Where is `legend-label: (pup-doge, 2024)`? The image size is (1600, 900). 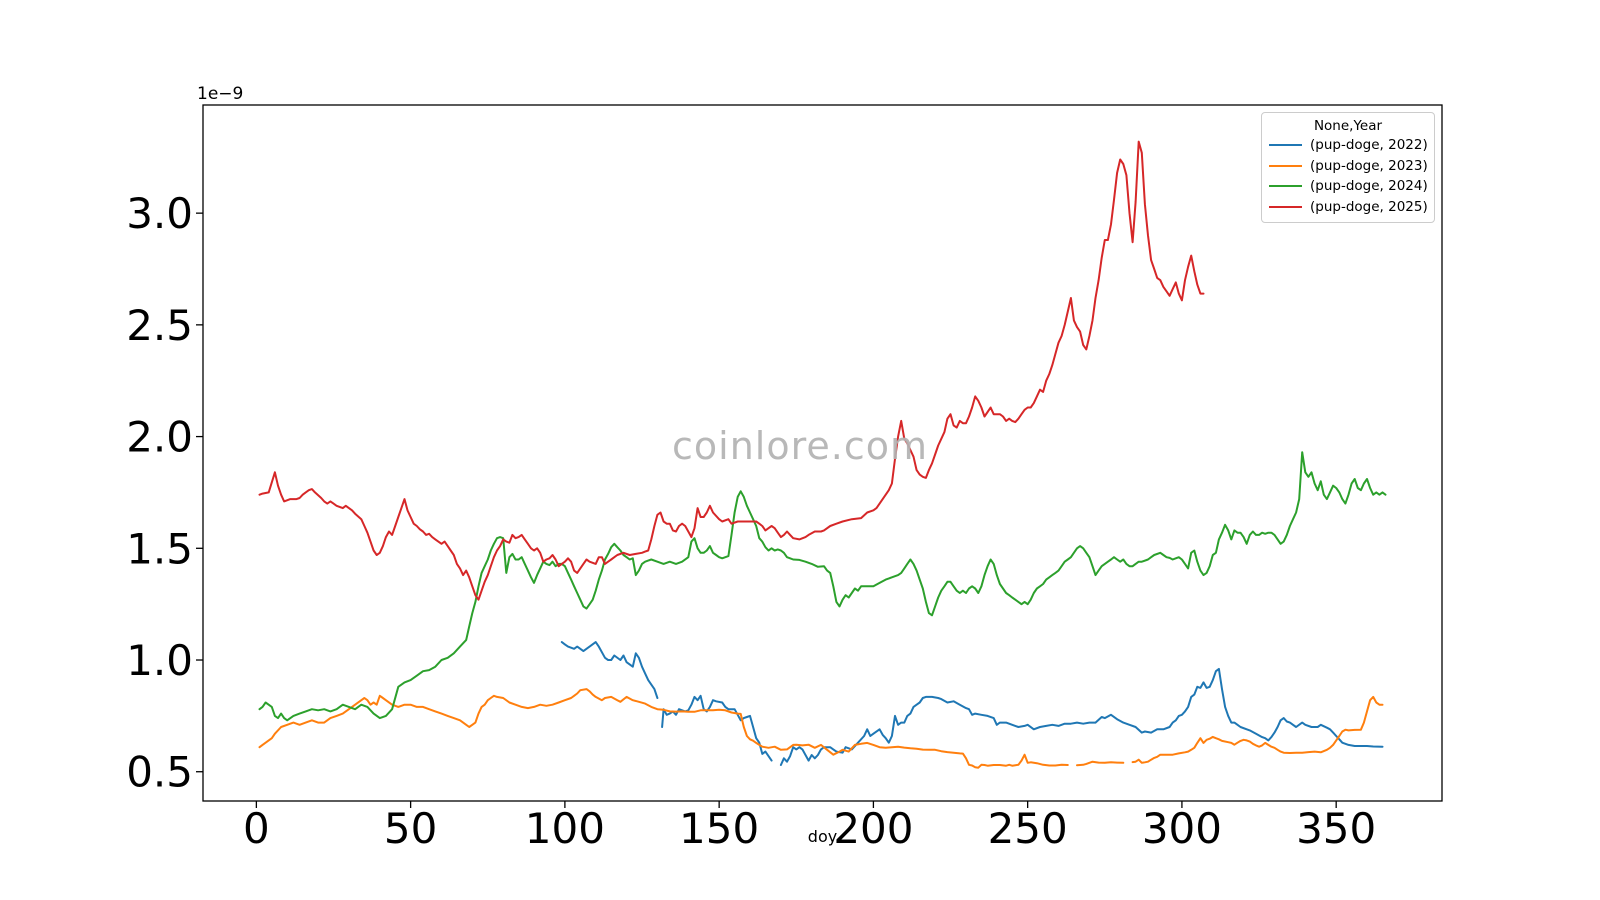 legend-label: (pup-doge, 2024) is located at coordinates (1369, 186).